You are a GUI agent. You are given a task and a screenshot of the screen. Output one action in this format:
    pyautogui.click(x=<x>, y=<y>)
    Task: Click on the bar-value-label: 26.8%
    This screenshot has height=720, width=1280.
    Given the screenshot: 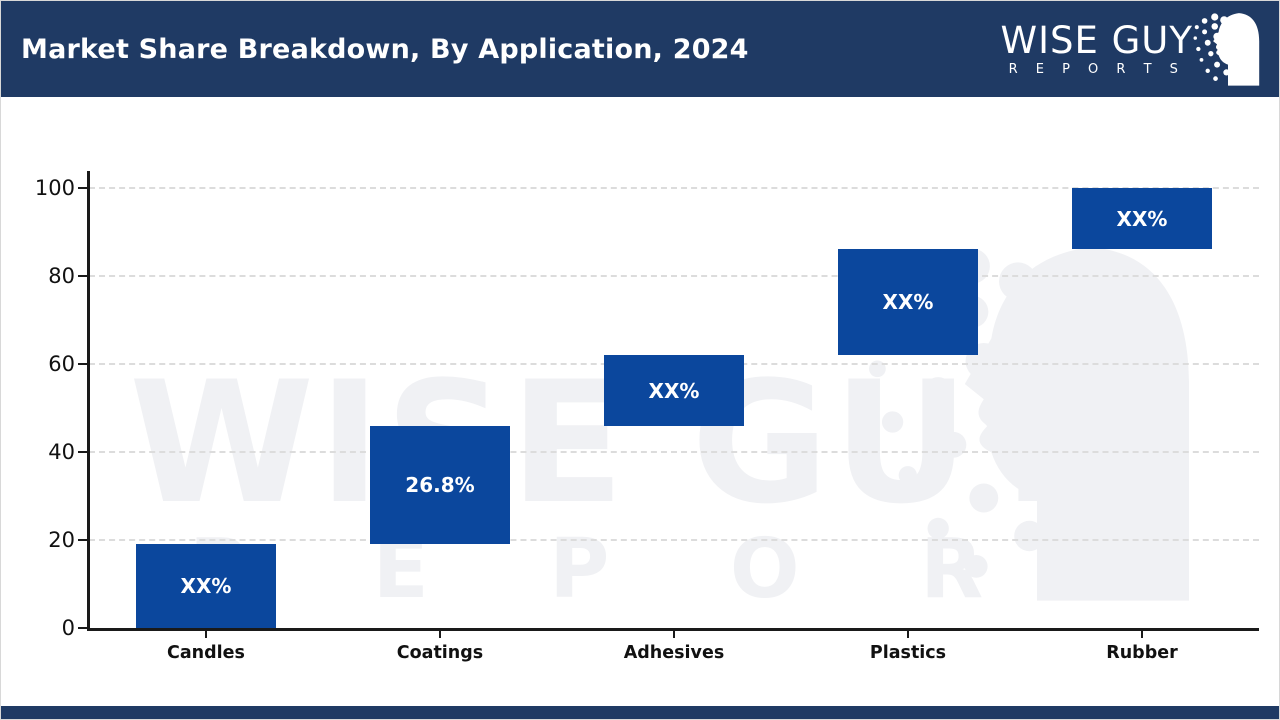 What is the action you would take?
    pyautogui.click(x=440, y=484)
    